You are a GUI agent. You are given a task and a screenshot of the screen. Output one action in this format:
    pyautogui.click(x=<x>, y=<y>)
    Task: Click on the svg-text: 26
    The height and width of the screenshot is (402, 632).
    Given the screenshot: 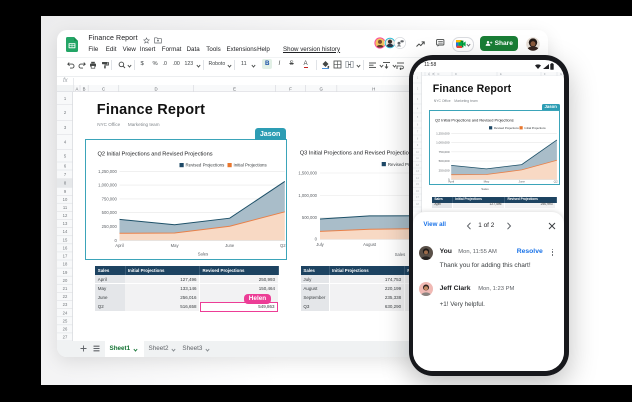 What is the action you would take?
    pyautogui.click(x=65, y=329)
    